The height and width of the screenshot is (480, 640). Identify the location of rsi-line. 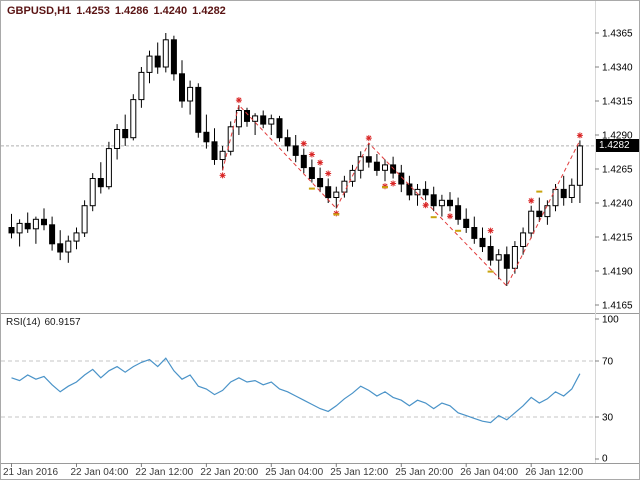
(296, 390).